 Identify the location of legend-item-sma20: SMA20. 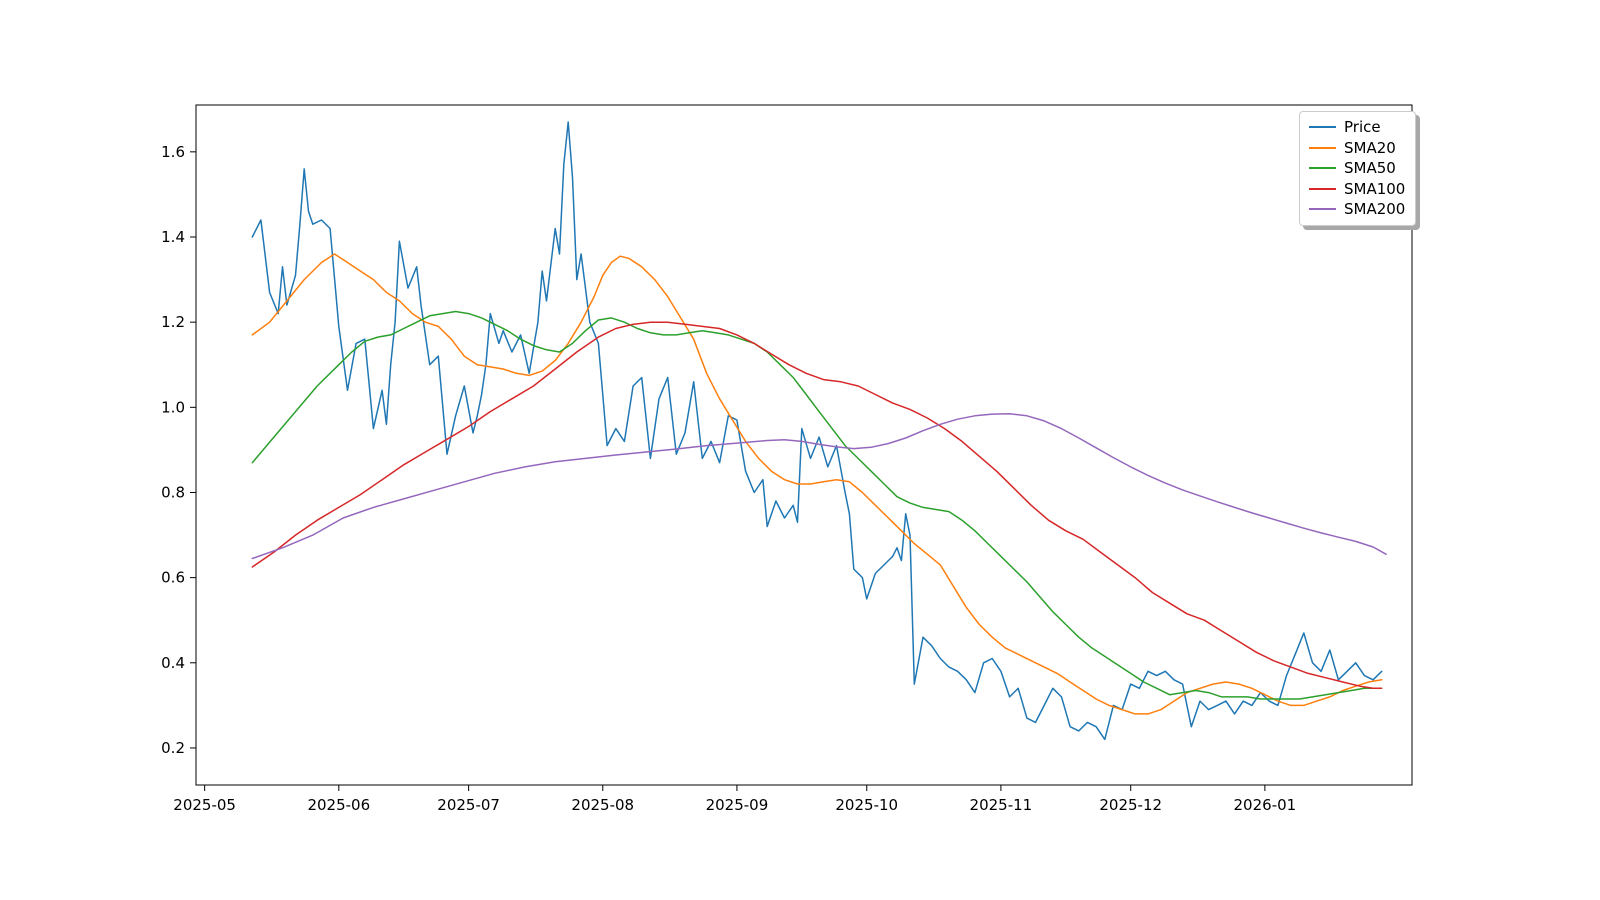
(1357, 148).